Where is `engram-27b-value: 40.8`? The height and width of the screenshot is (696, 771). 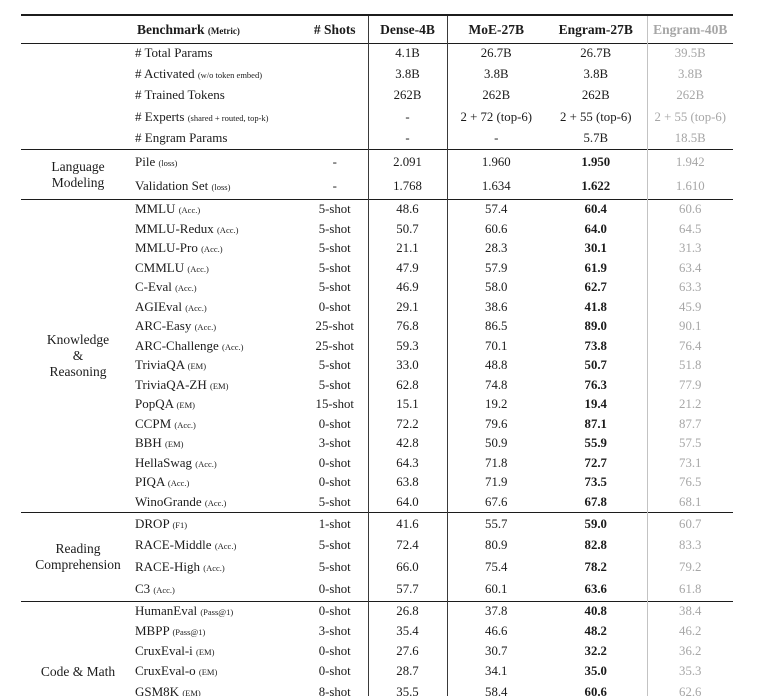 engram-27b-value: 40.8 is located at coordinates (596, 611).